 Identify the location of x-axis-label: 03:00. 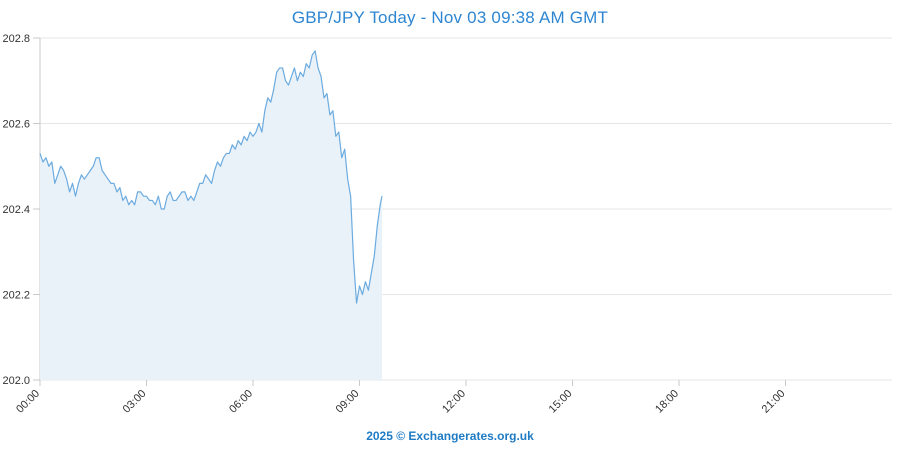
(135, 402).